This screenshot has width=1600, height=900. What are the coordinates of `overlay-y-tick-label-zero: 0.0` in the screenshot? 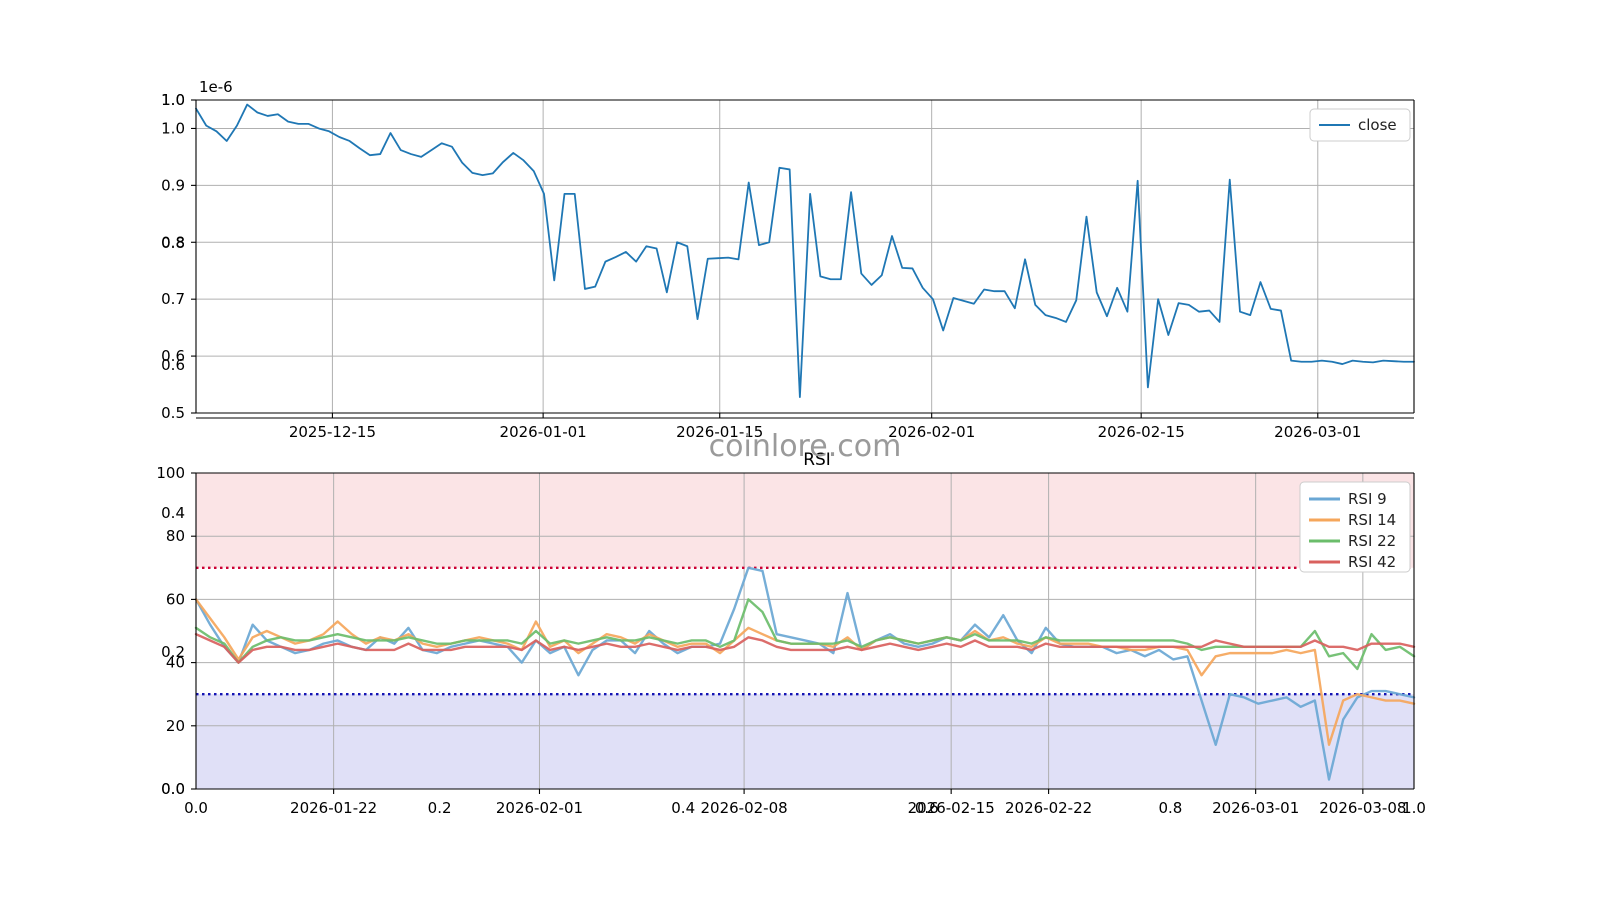 It's located at (173, 789).